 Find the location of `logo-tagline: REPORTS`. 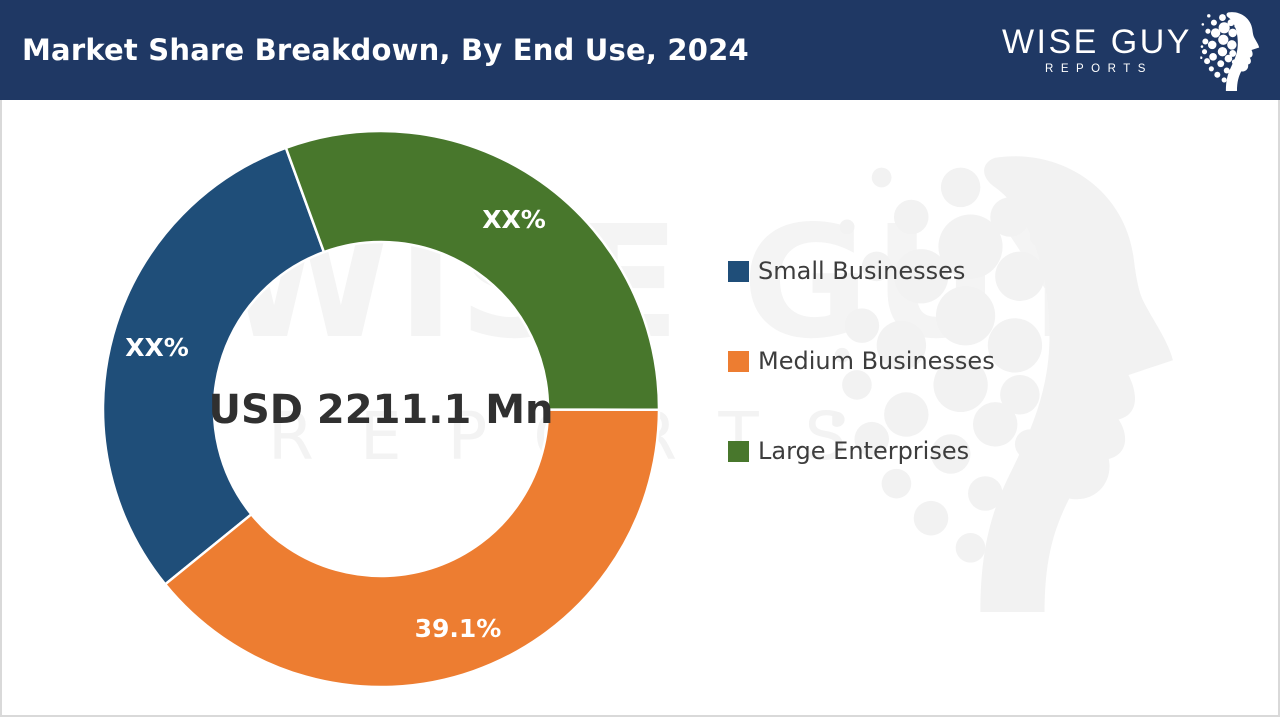

logo-tagline: REPORTS is located at coordinates (1099, 69).